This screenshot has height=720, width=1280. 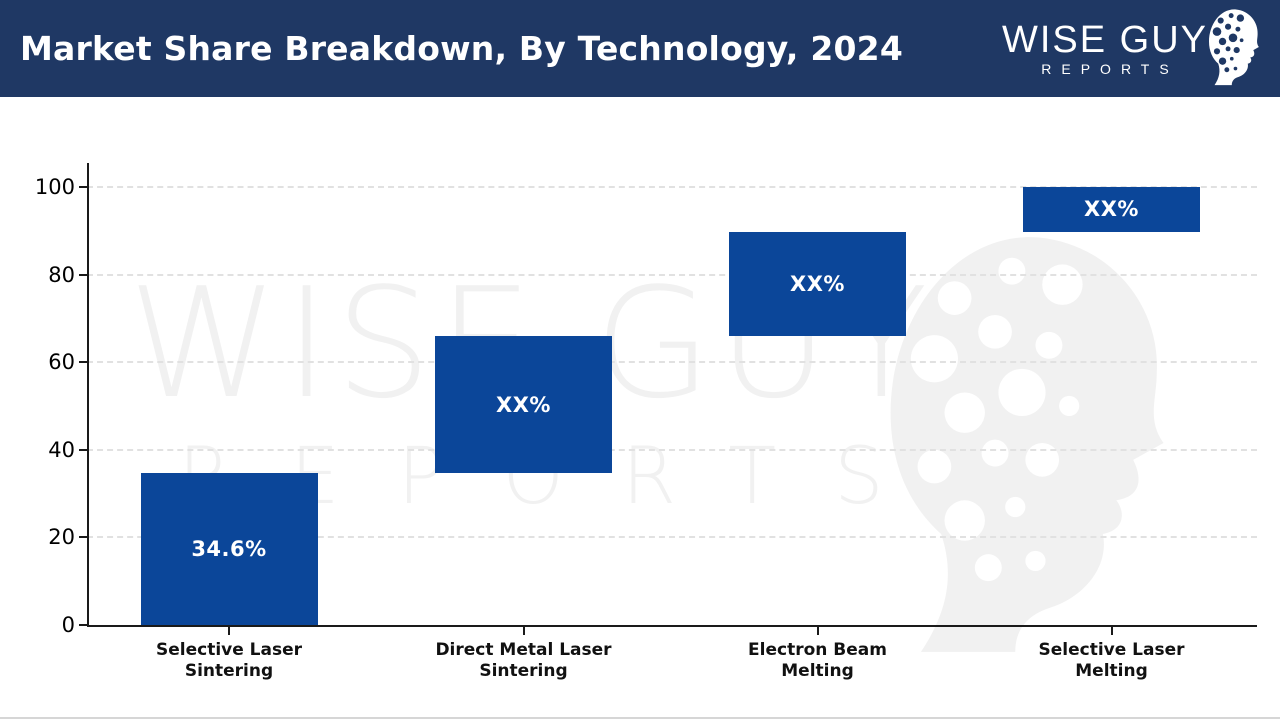 I want to click on x-axis-category-label: Selective Laser Sintering, so click(x=229, y=661).